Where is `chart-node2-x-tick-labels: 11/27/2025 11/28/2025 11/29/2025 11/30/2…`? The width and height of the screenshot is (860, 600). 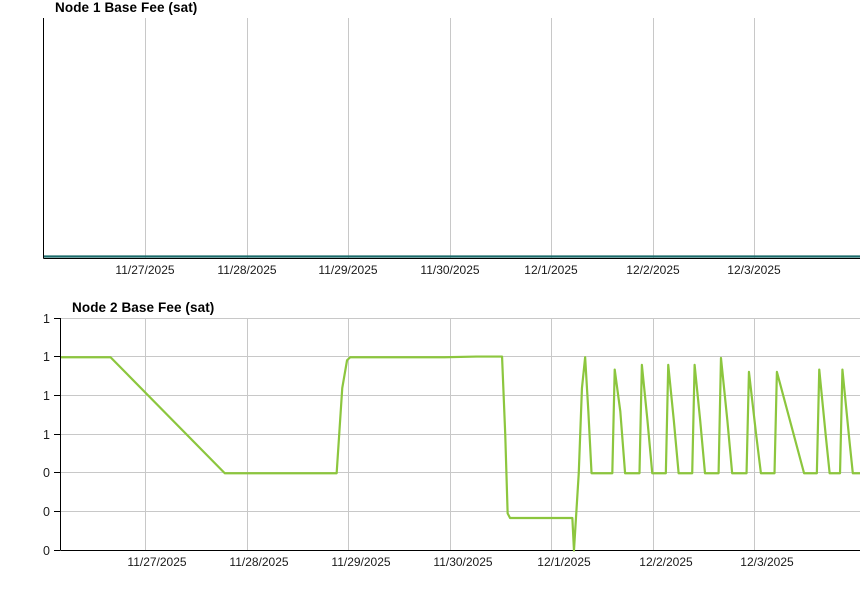
chart-node2-x-tick-labels: 11/27/2025 11/28/2025 11/29/2025 11/30/2… is located at coordinates (460, 562).